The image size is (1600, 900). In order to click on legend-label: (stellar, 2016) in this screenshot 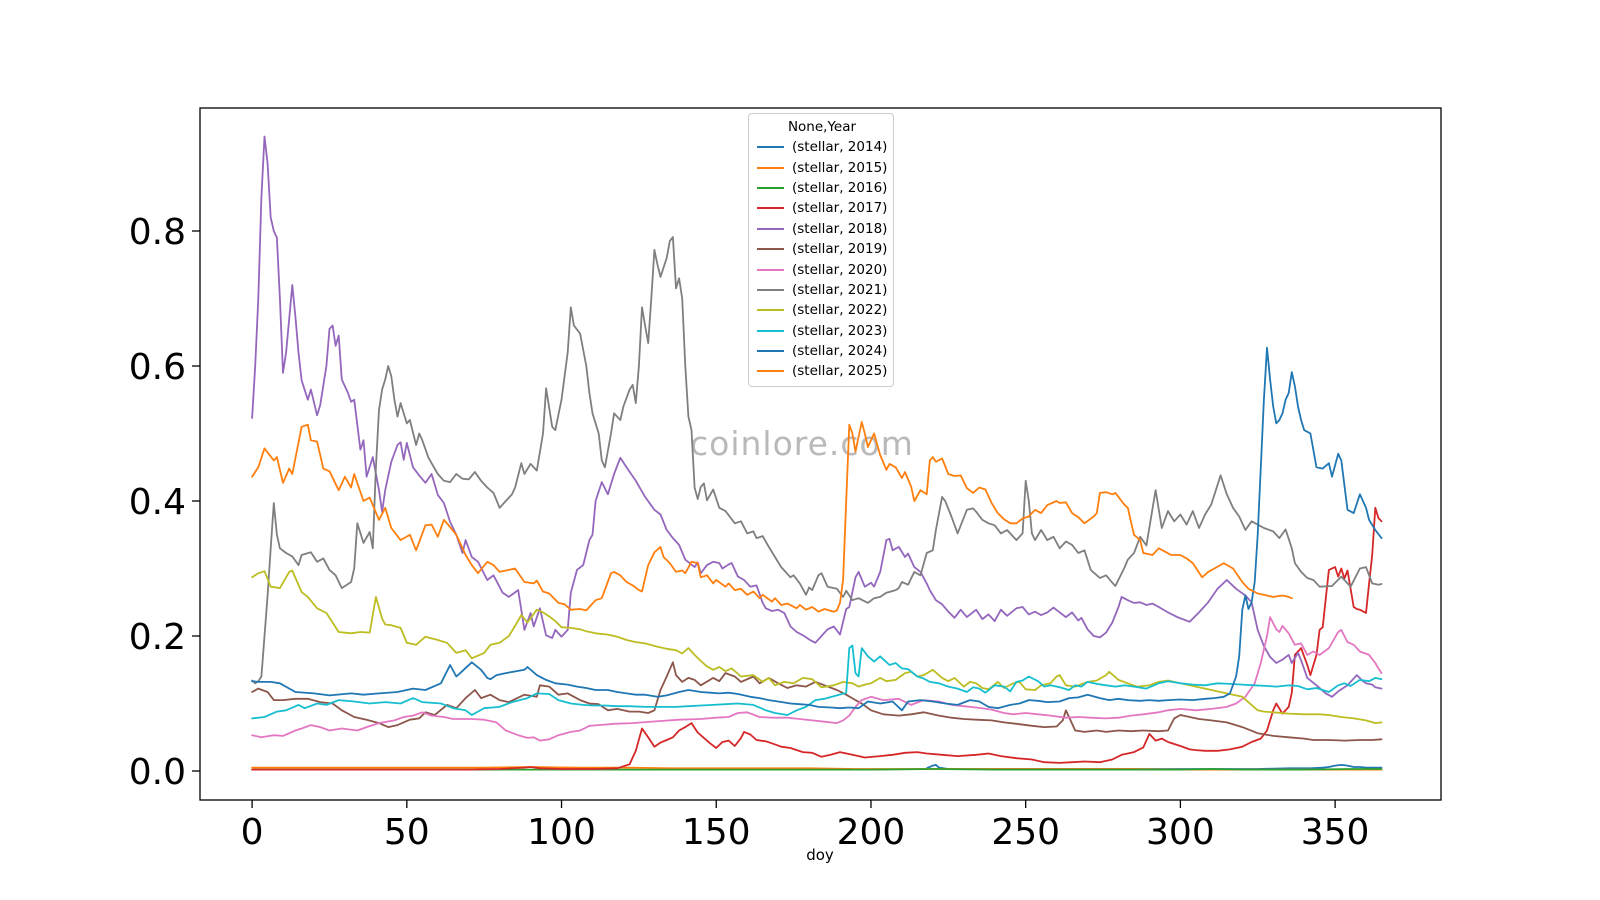, I will do `click(840, 187)`.